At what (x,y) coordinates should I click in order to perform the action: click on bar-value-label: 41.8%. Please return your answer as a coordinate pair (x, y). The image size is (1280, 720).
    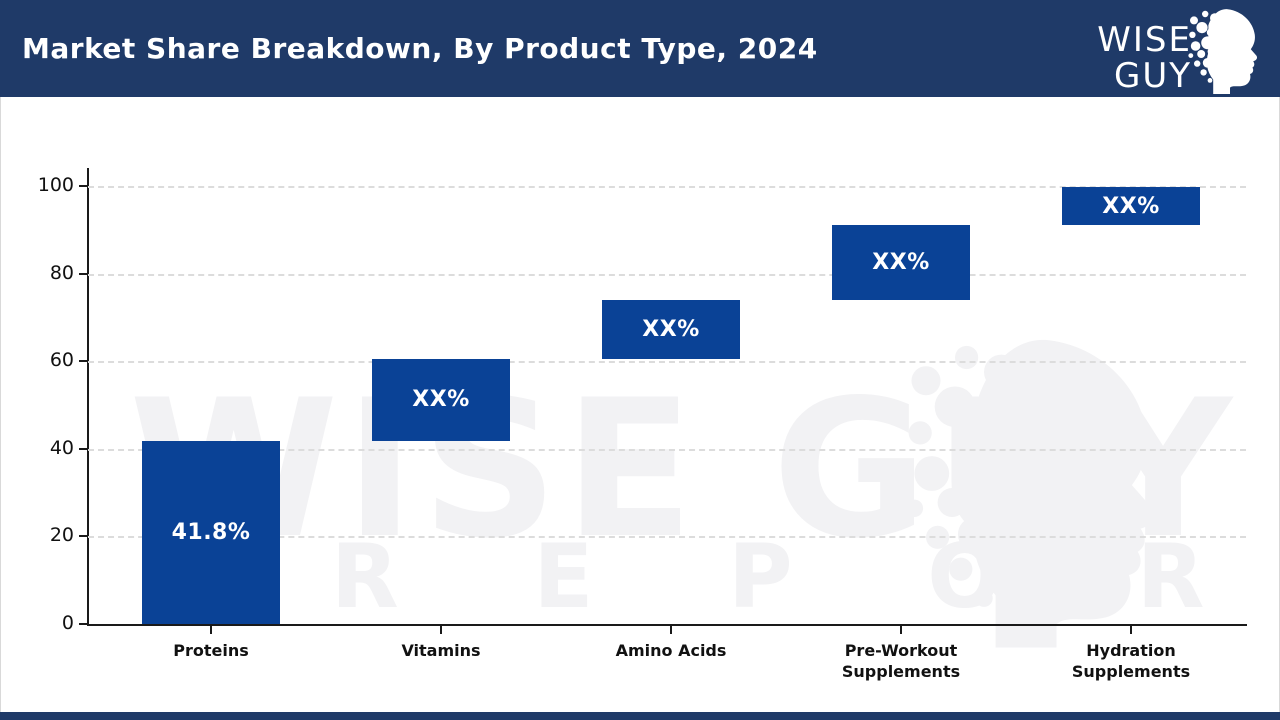
    Looking at the image, I should click on (211, 532).